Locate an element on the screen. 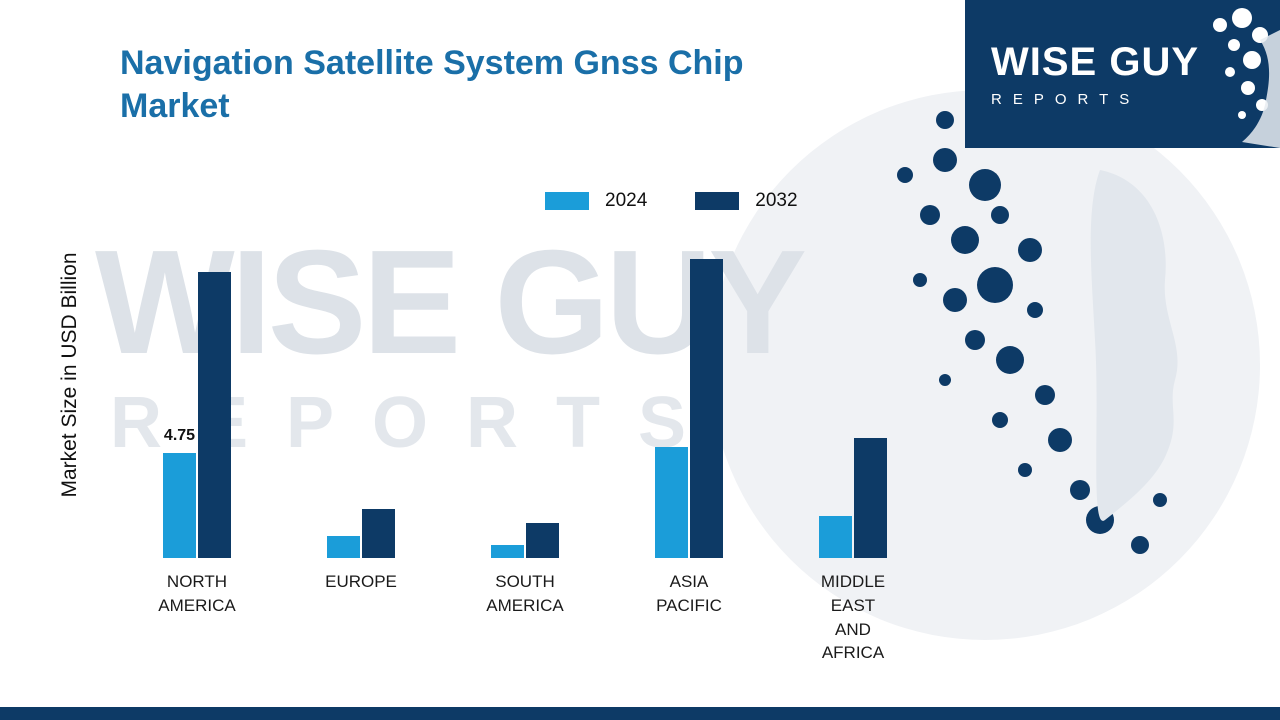  bar-group: SOUTH AMERICA is located at coordinates (525, 431).